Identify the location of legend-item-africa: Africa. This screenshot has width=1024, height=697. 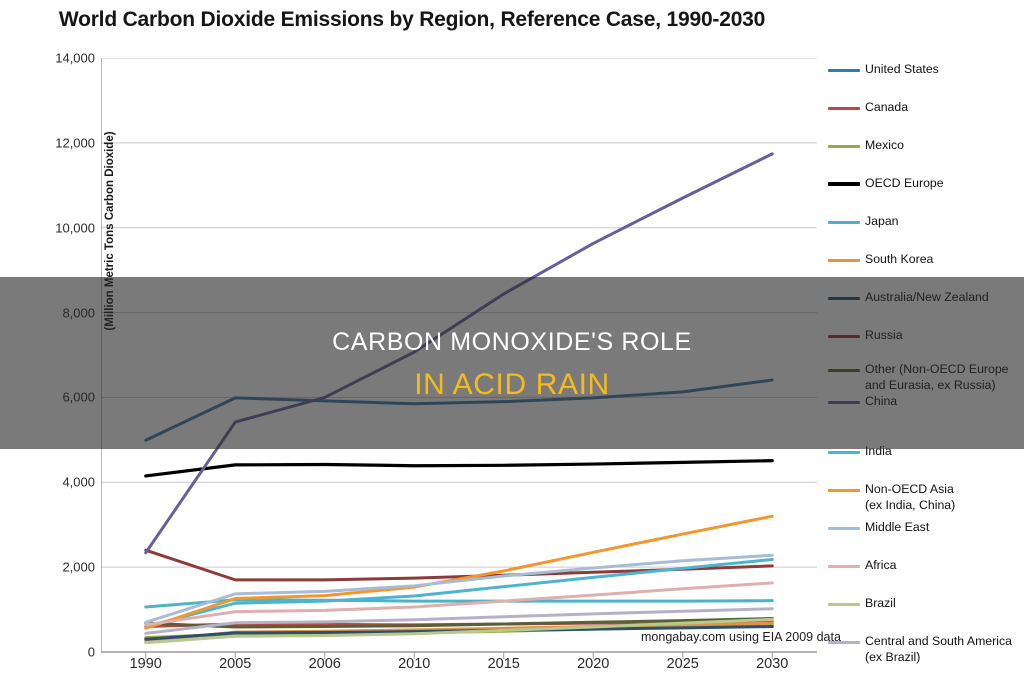
(926, 566).